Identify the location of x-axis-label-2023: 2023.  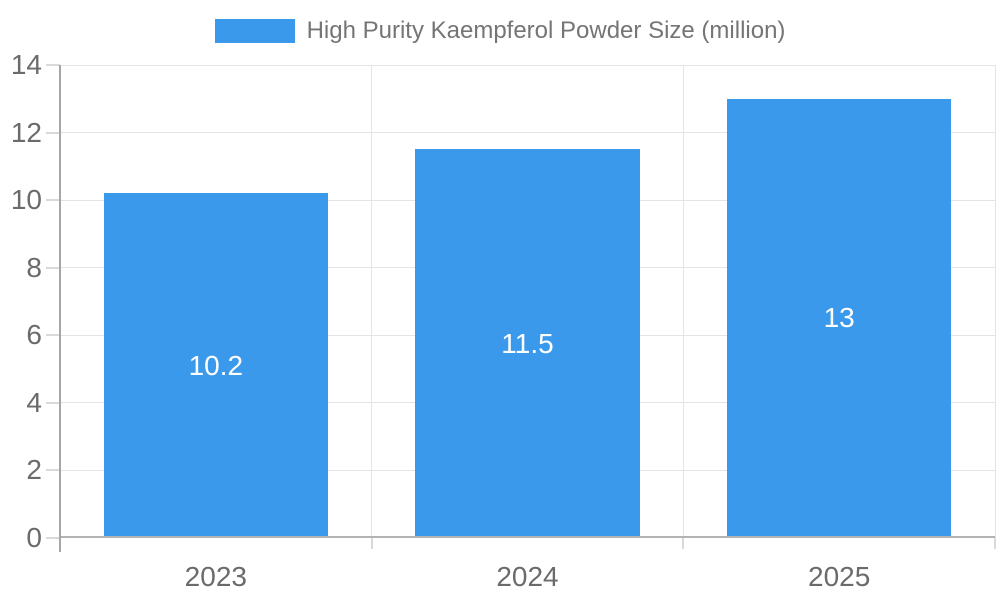
(215, 576).